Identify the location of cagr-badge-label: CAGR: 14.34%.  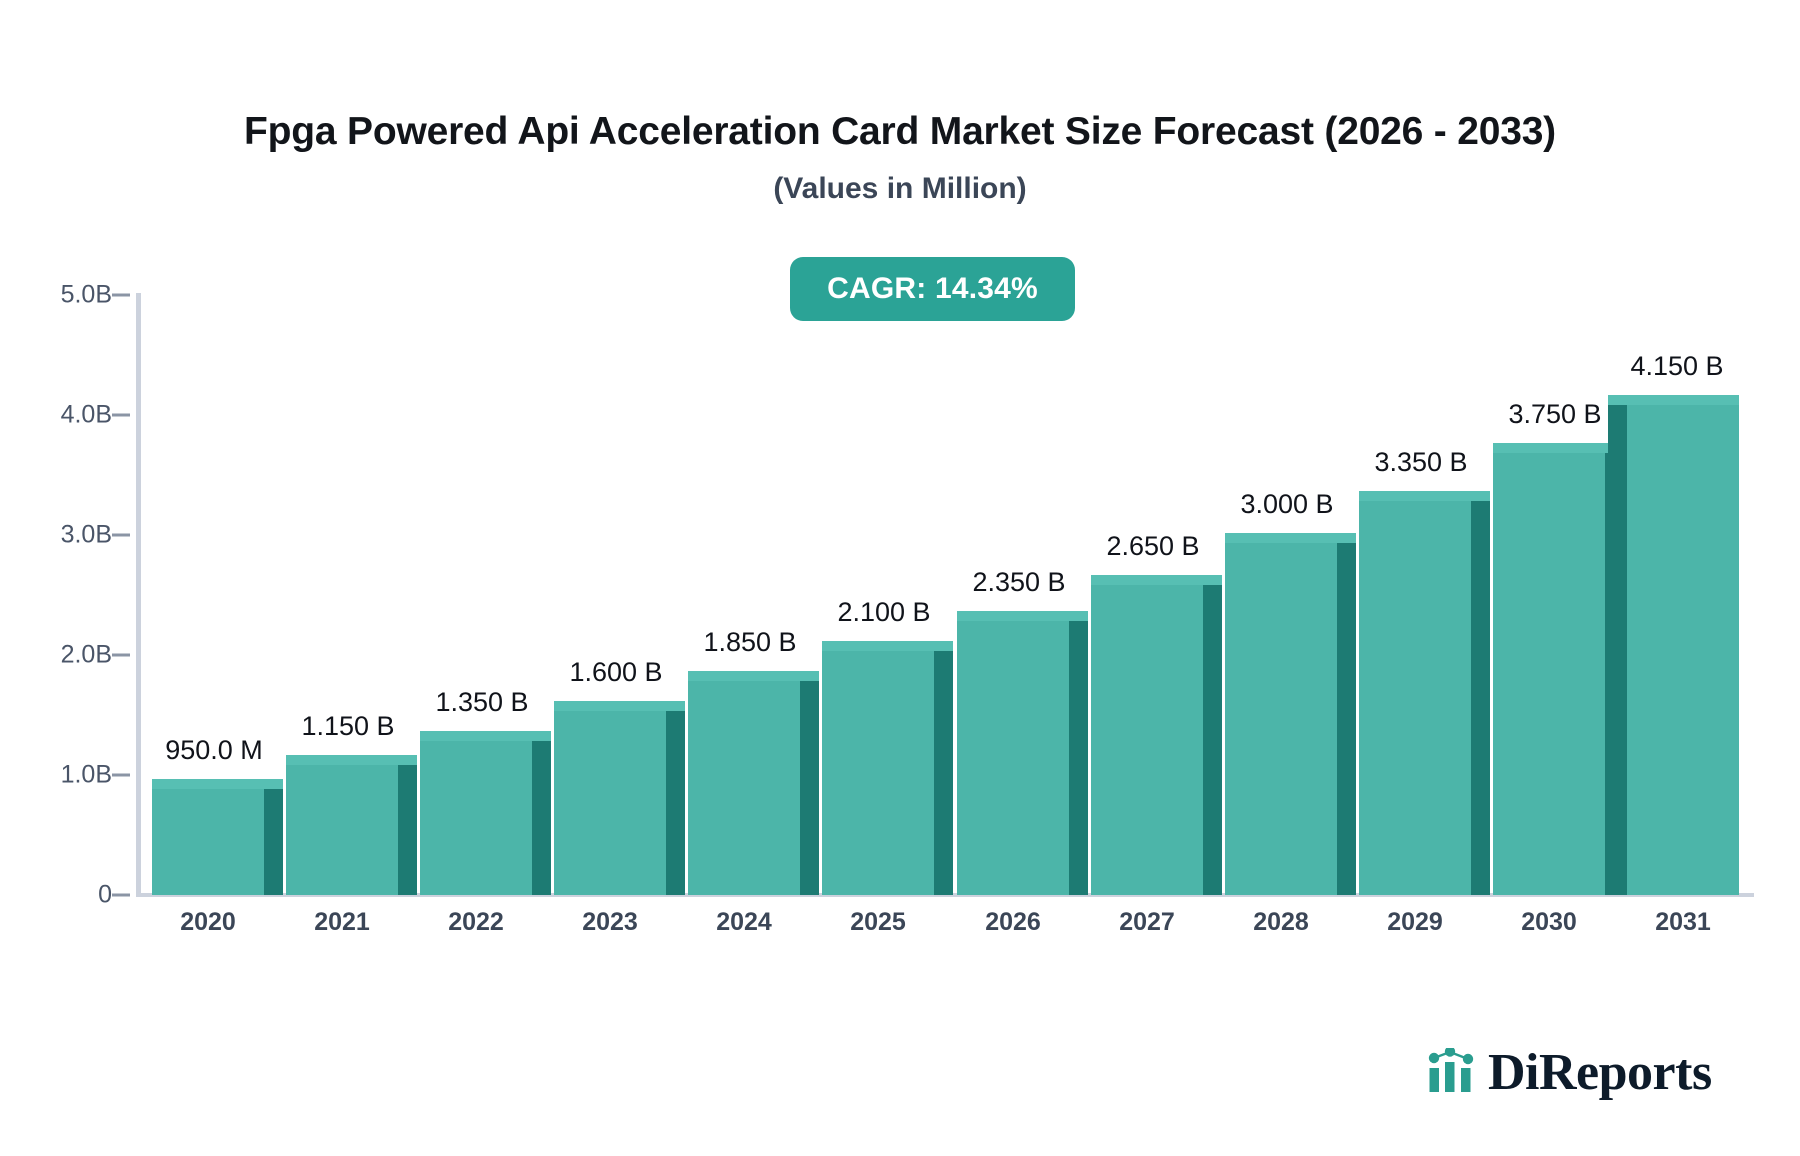
(932, 288).